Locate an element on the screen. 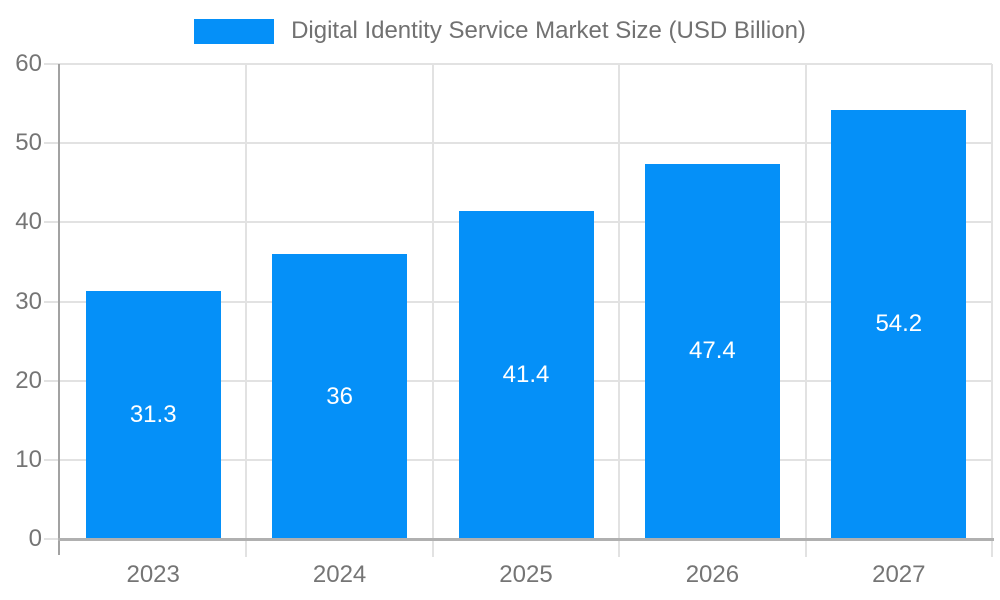  y-tick-label: 40 is located at coordinates (28, 222).